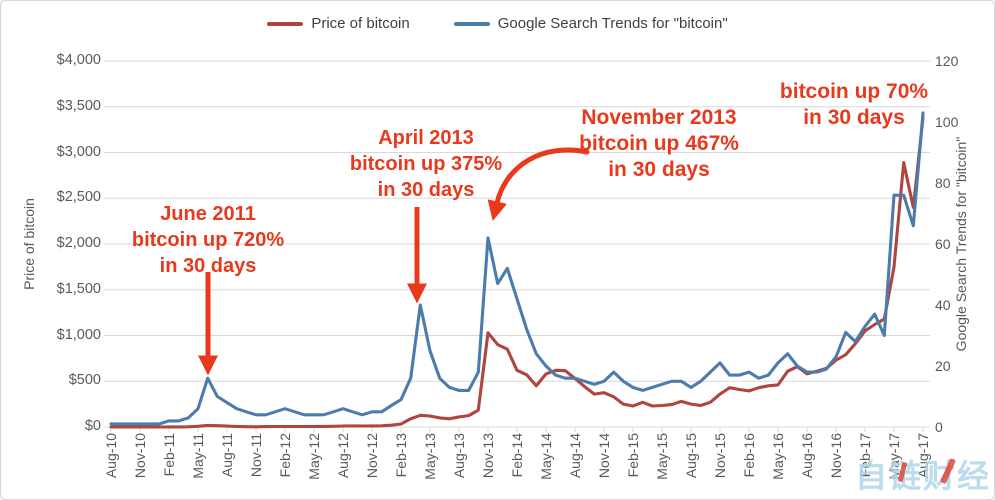  What do you see at coordinates (78, 105) in the screenshot?
I see `left-axis-tick-label: $3,500` at bounding box center [78, 105].